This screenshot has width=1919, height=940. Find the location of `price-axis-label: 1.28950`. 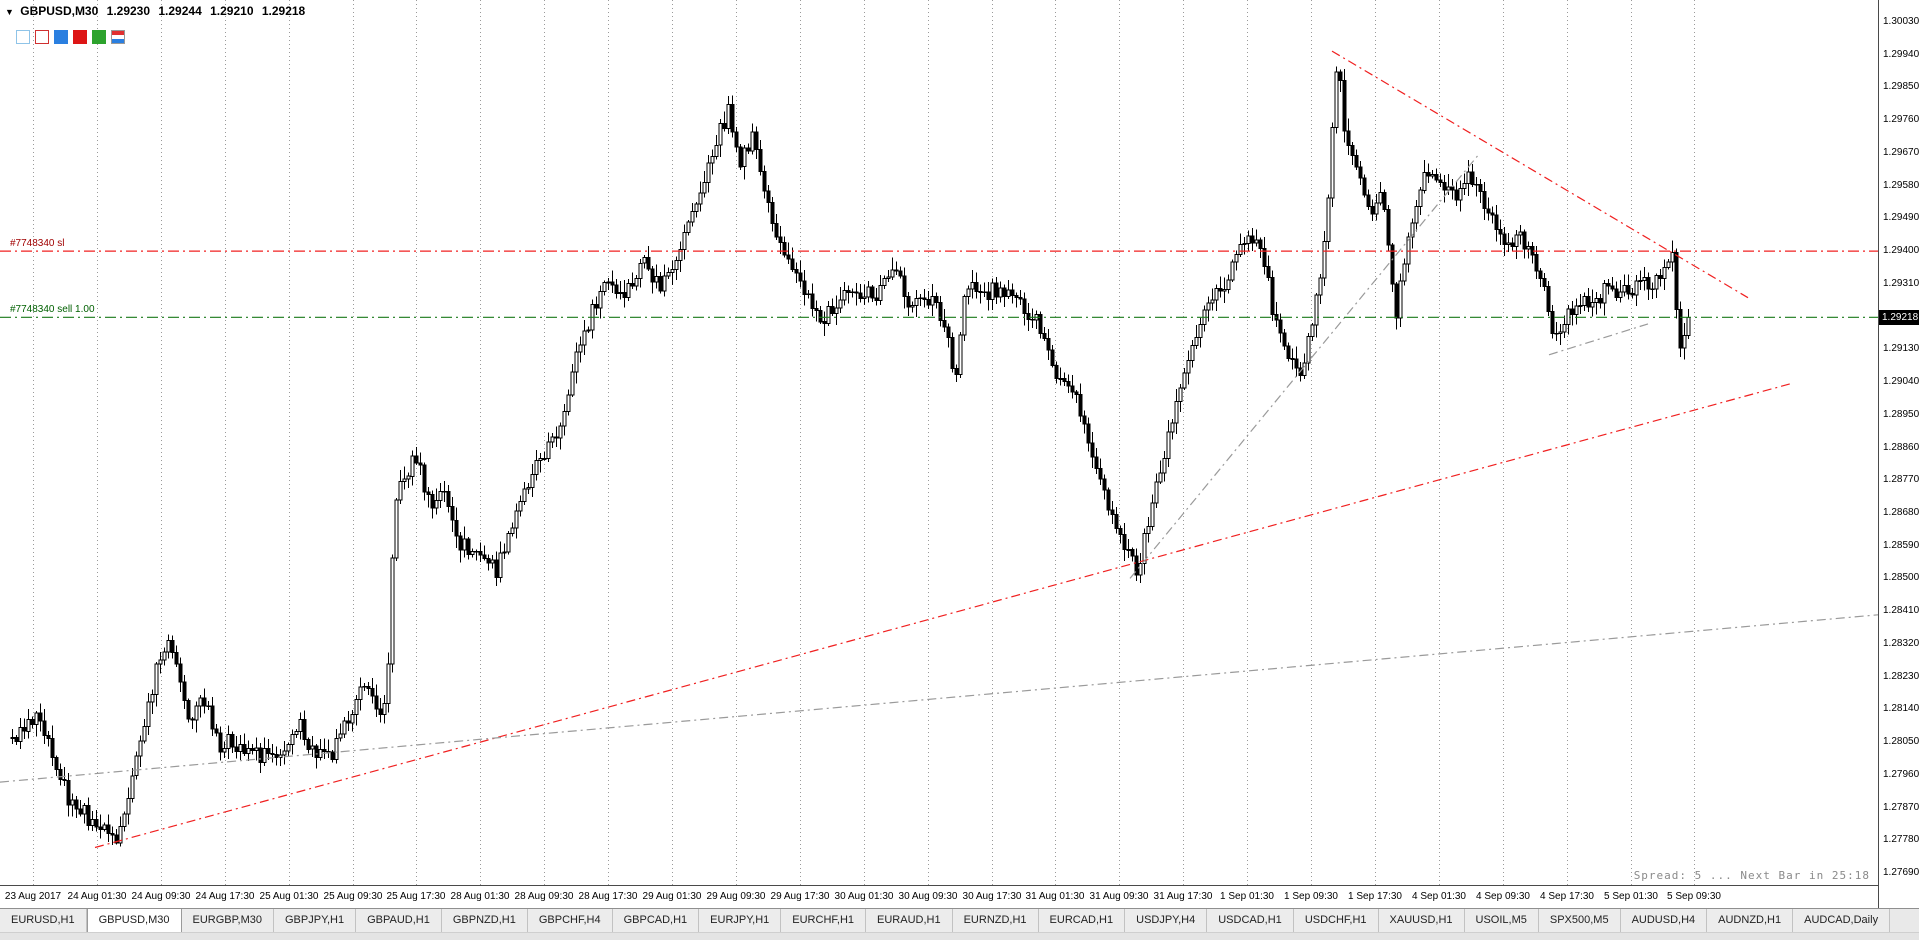

price-axis-label: 1.28950 is located at coordinates (1901, 414).